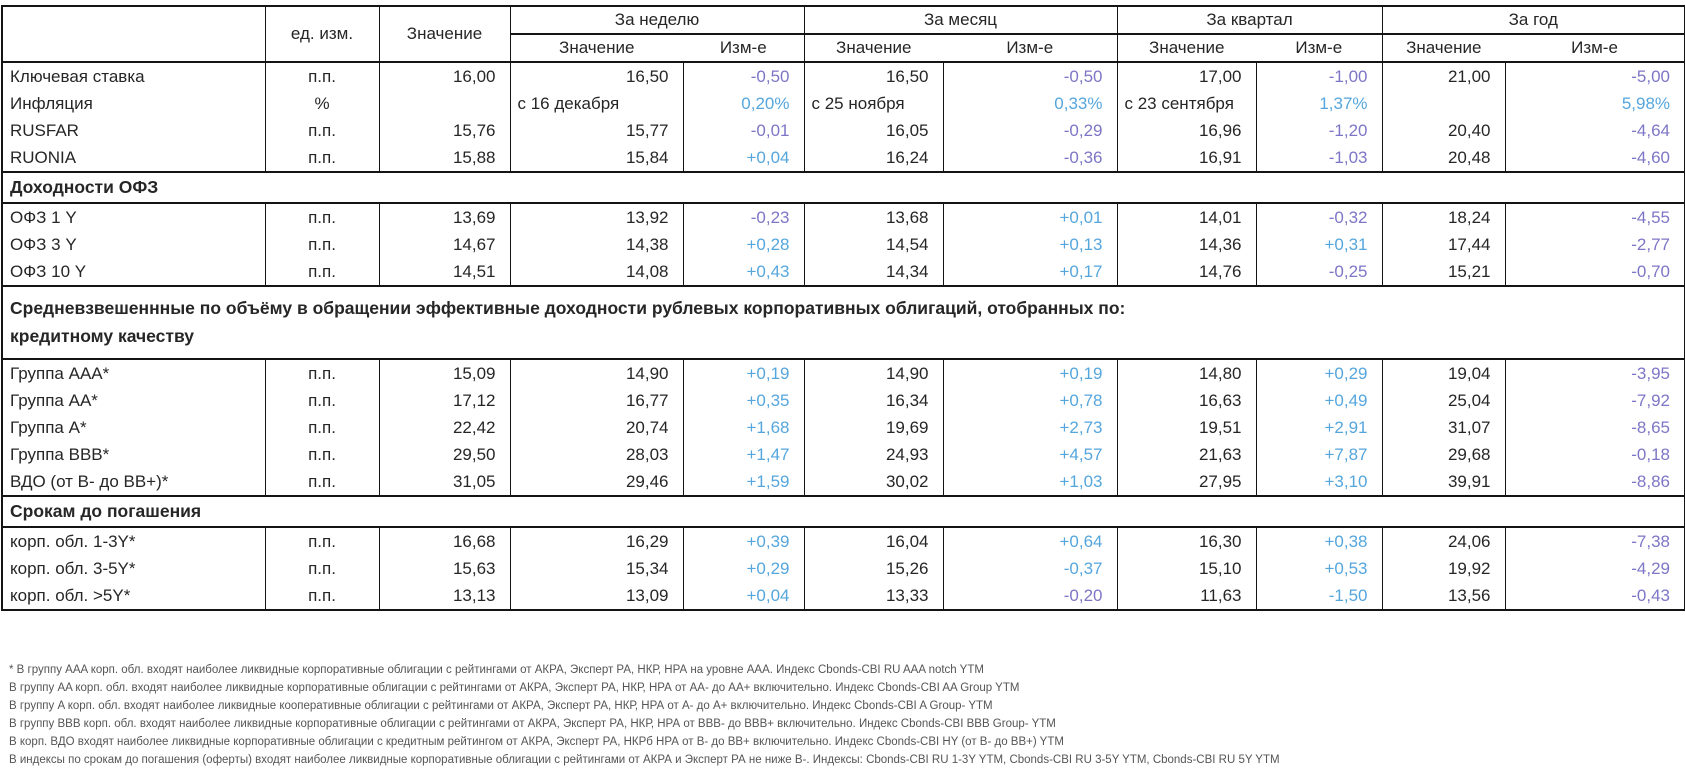 This screenshot has height=769, width=1685. Describe the element at coordinates (73, 541) in the screenshot. I see `row-label: корп. обл. 1-3Y*` at that location.